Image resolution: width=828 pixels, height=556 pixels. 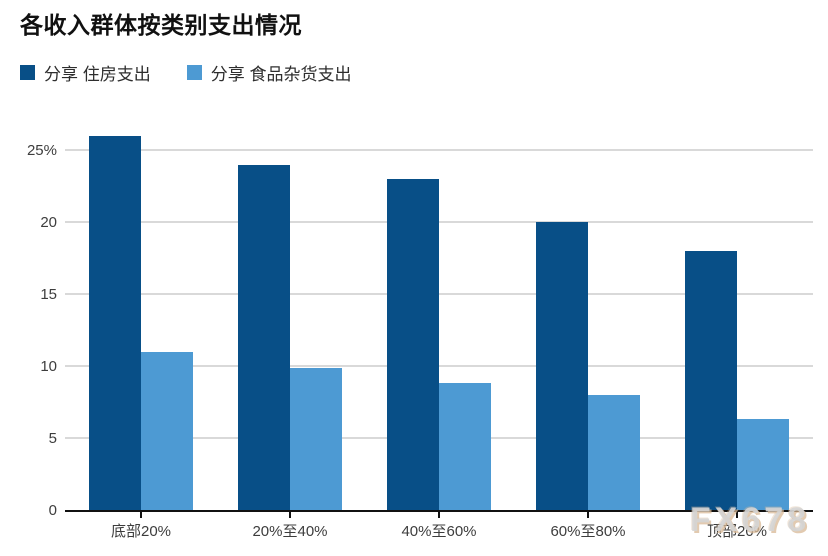 What do you see at coordinates (27, 72) in the screenshot?
I see `legend-swatch-housing` at bounding box center [27, 72].